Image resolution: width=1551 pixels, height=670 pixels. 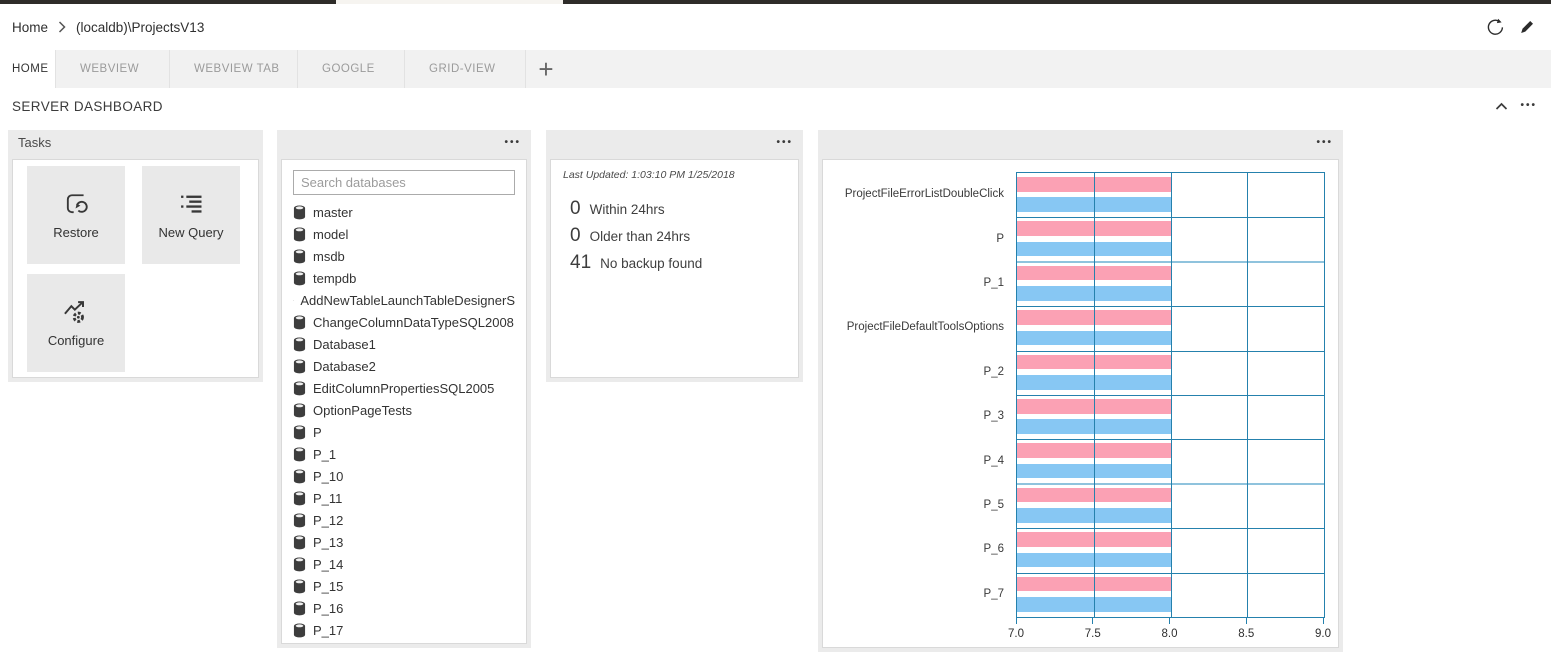 What do you see at coordinates (191, 232) in the screenshot?
I see `new-query-label: New Query` at bounding box center [191, 232].